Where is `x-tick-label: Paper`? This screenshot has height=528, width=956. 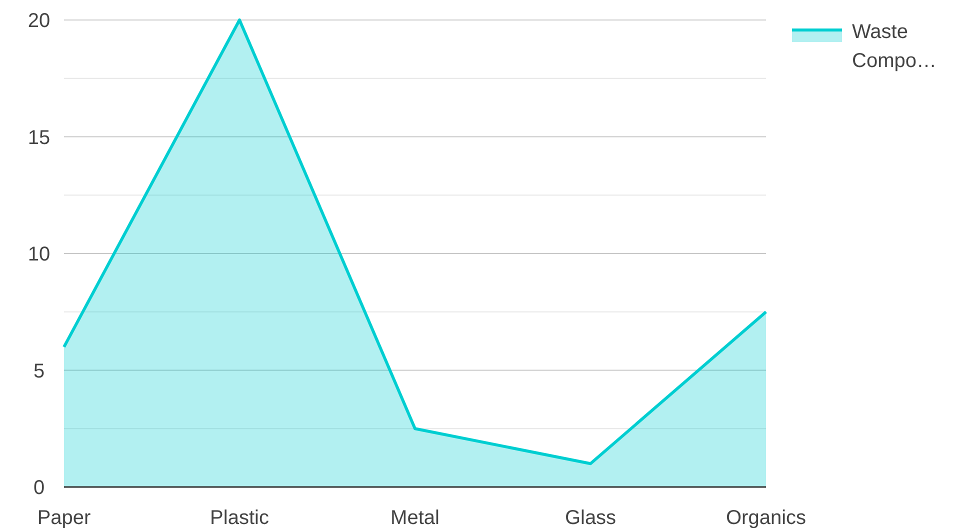 x-tick-label: Paper is located at coordinates (64, 517).